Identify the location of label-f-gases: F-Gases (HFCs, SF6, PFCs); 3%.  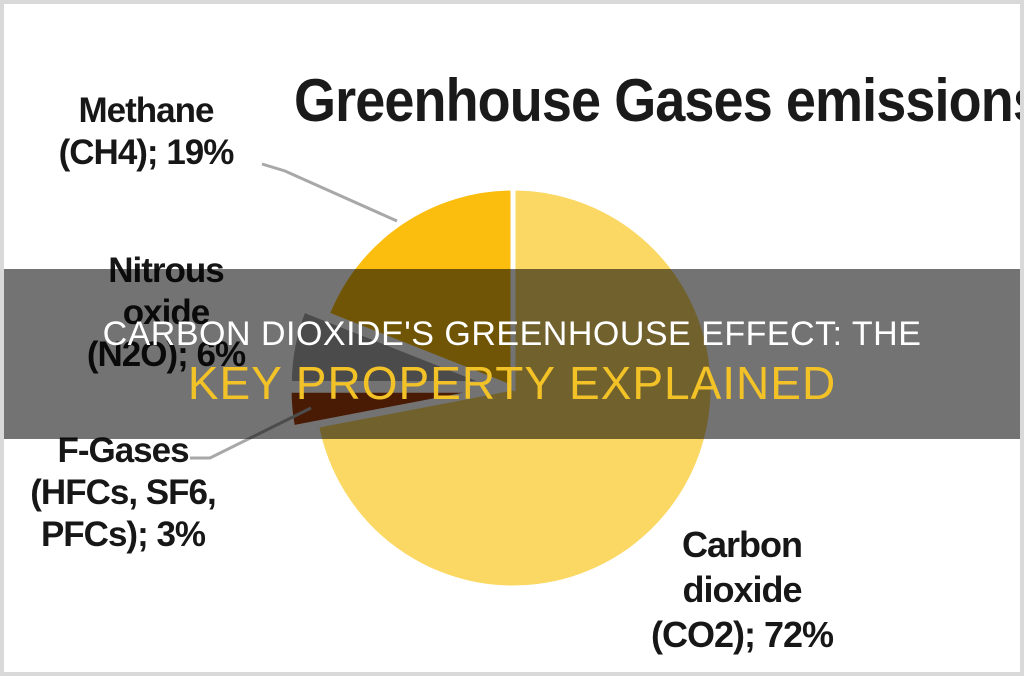
(123, 493).